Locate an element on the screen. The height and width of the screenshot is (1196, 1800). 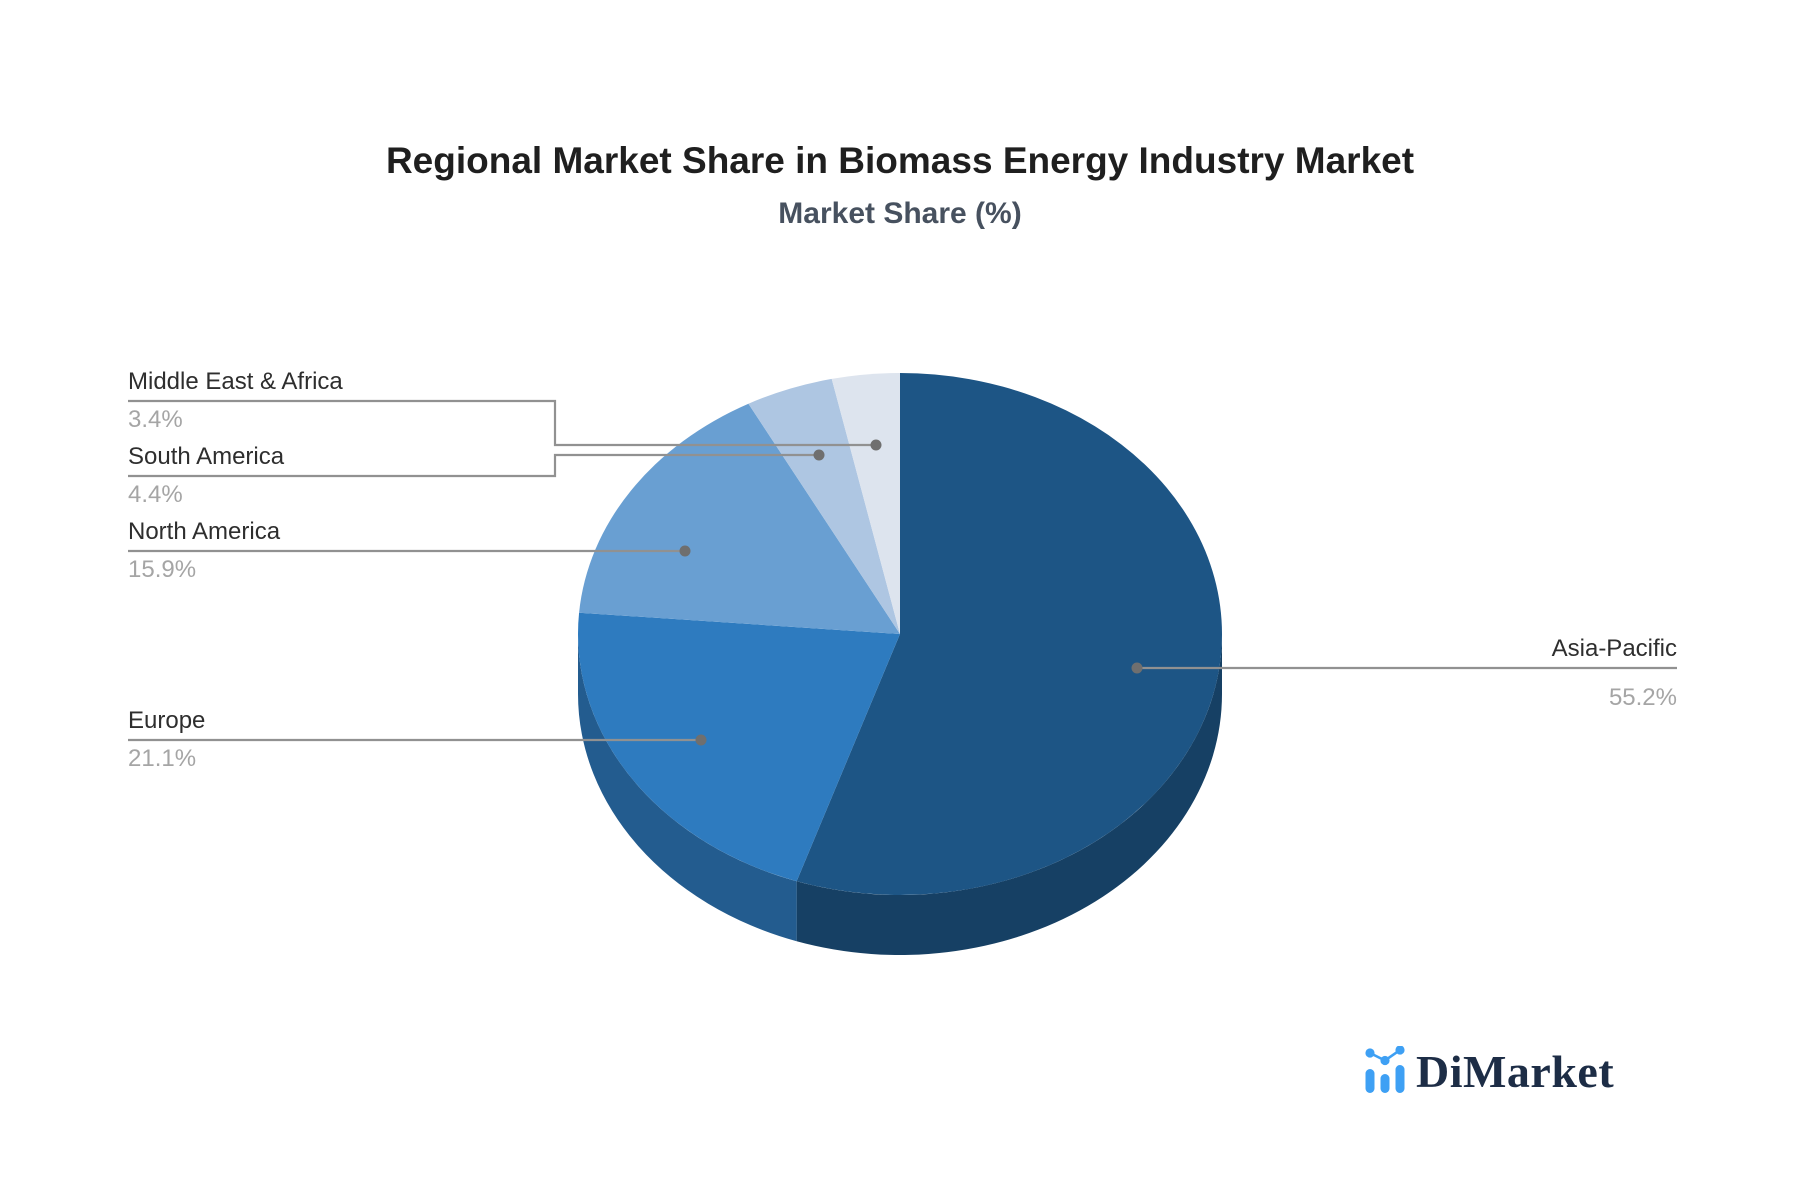
slice-label-south-america: South America 4.4% is located at coordinates (206, 476).